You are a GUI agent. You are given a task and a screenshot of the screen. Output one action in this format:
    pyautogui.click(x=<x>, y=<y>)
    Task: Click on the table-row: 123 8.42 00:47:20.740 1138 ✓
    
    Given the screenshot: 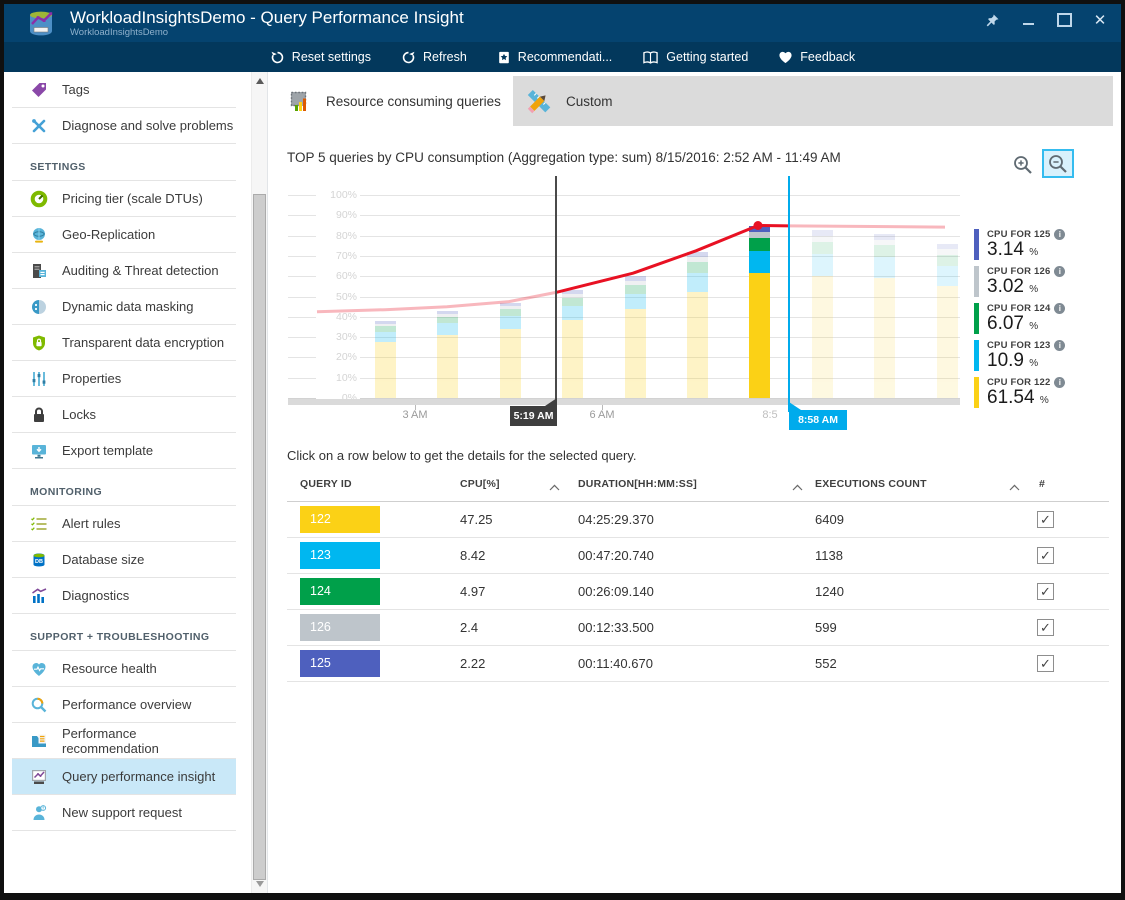 What is the action you would take?
    pyautogui.click(x=698, y=556)
    